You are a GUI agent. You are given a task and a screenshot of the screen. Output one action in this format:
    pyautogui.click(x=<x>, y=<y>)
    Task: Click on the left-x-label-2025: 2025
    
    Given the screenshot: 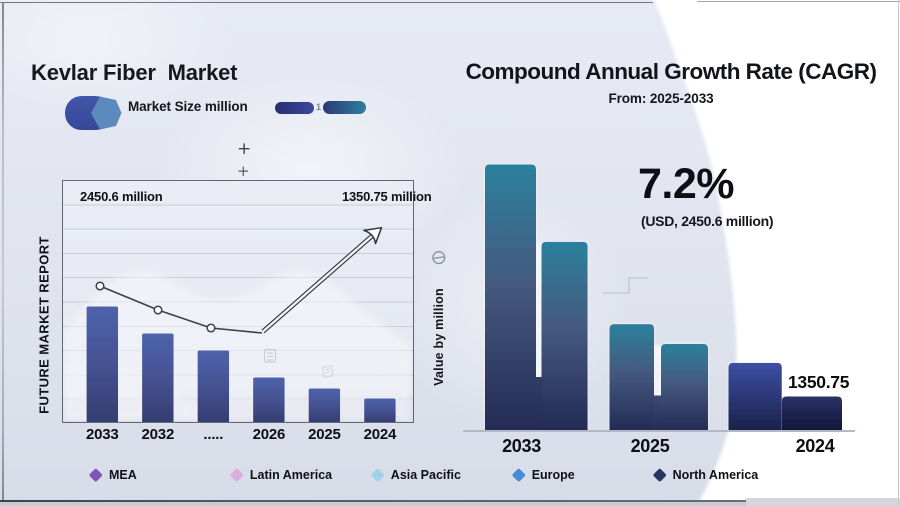 What is the action you would take?
    pyautogui.click(x=324, y=434)
    